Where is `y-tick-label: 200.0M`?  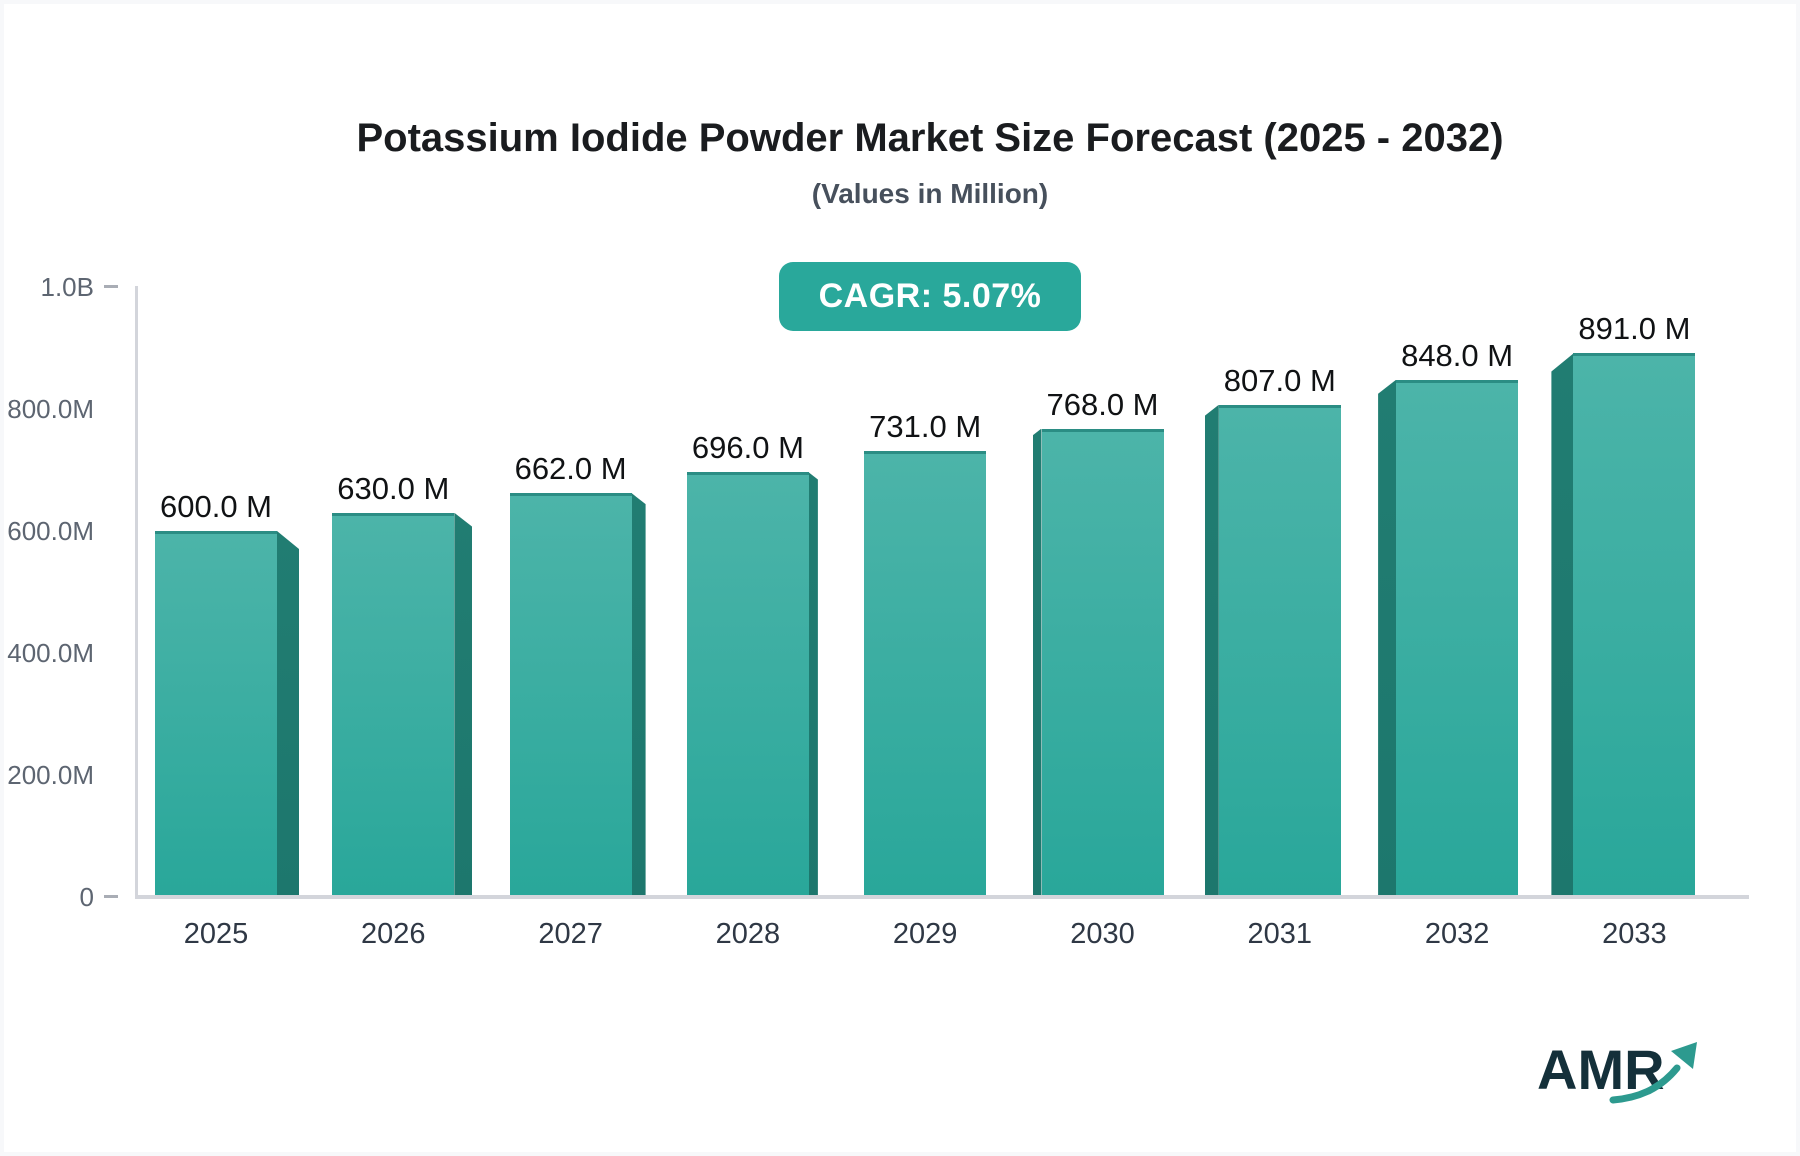
y-tick-label: 200.0M is located at coordinates (50, 775).